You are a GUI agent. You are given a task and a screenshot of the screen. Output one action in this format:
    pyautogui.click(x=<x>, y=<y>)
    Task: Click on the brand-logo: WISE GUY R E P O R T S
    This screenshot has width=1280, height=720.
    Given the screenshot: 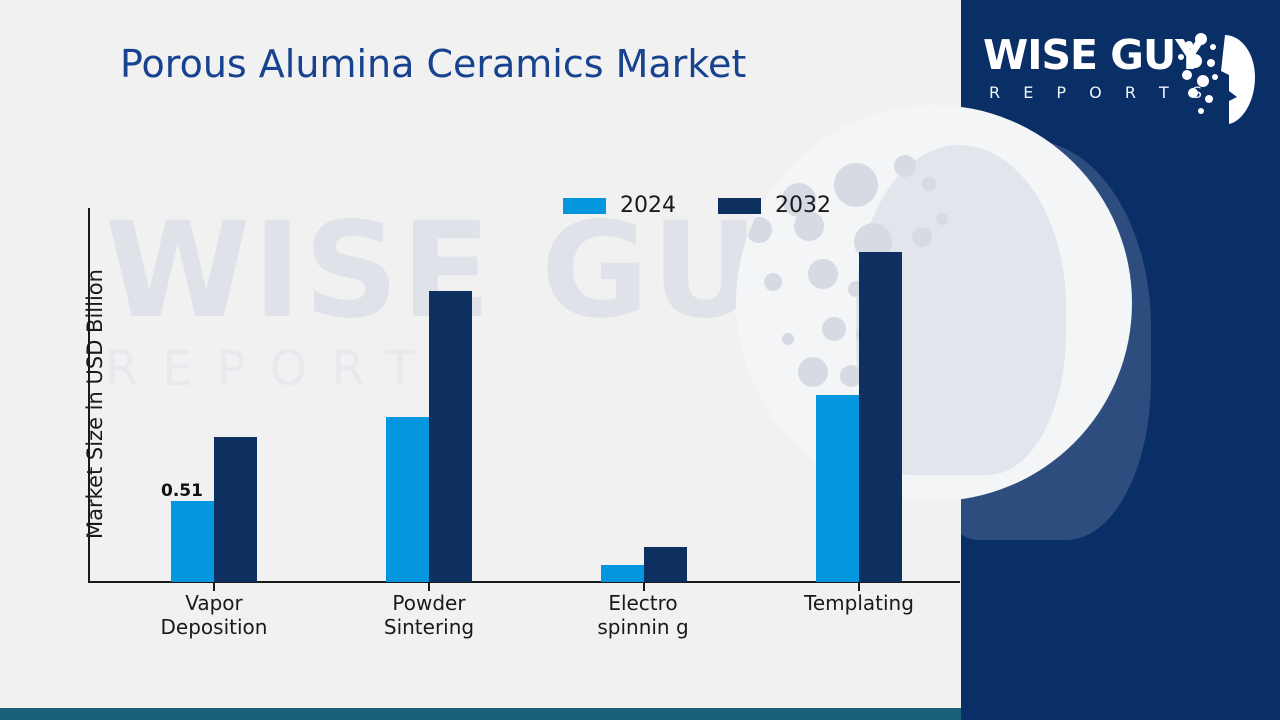 What is the action you would take?
    pyautogui.click(x=1119, y=77)
    